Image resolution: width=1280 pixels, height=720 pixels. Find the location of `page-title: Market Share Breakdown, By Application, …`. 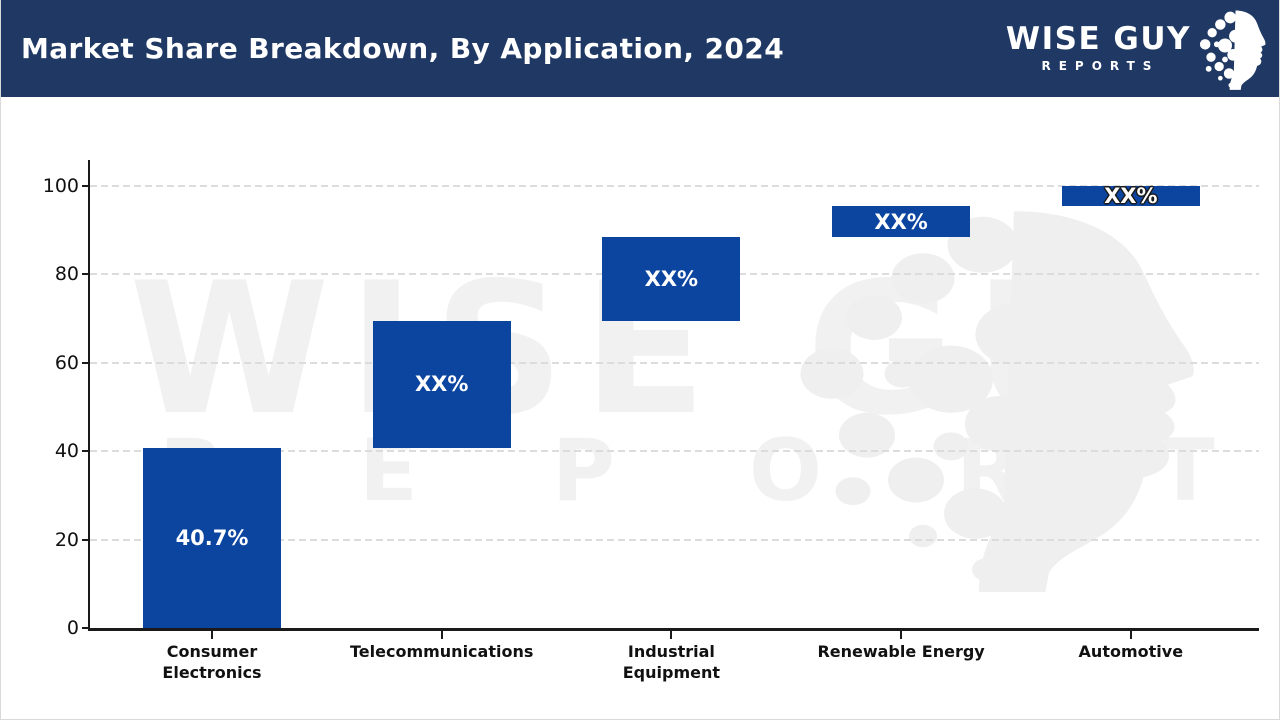

page-title: Market Share Breakdown, By Application, … is located at coordinates (403, 48).